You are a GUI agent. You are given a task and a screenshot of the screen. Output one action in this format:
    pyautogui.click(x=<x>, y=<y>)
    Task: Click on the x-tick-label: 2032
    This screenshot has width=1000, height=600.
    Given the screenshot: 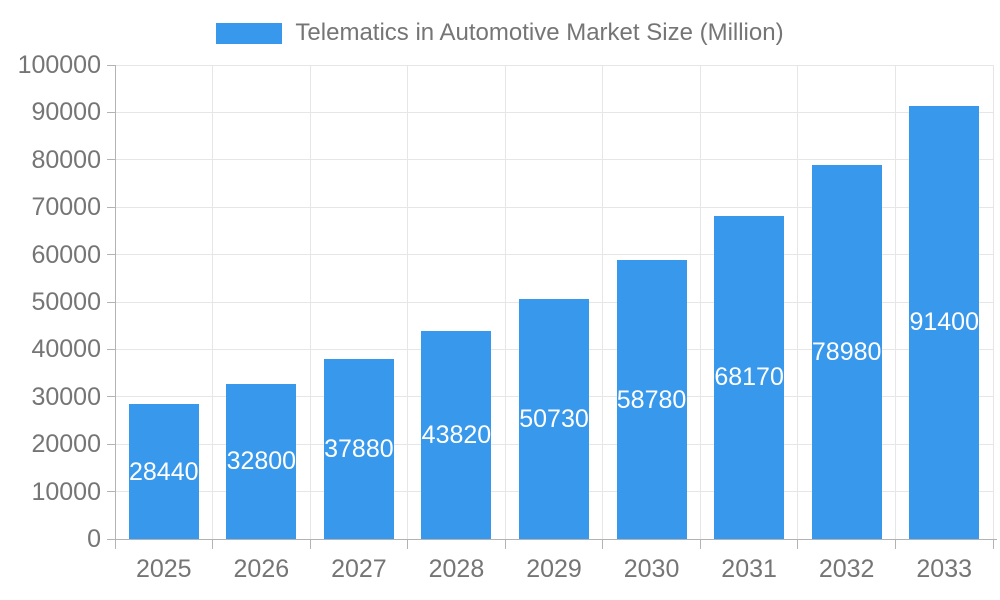 What is the action you would take?
    pyautogui.click(x=846, y=569)
    